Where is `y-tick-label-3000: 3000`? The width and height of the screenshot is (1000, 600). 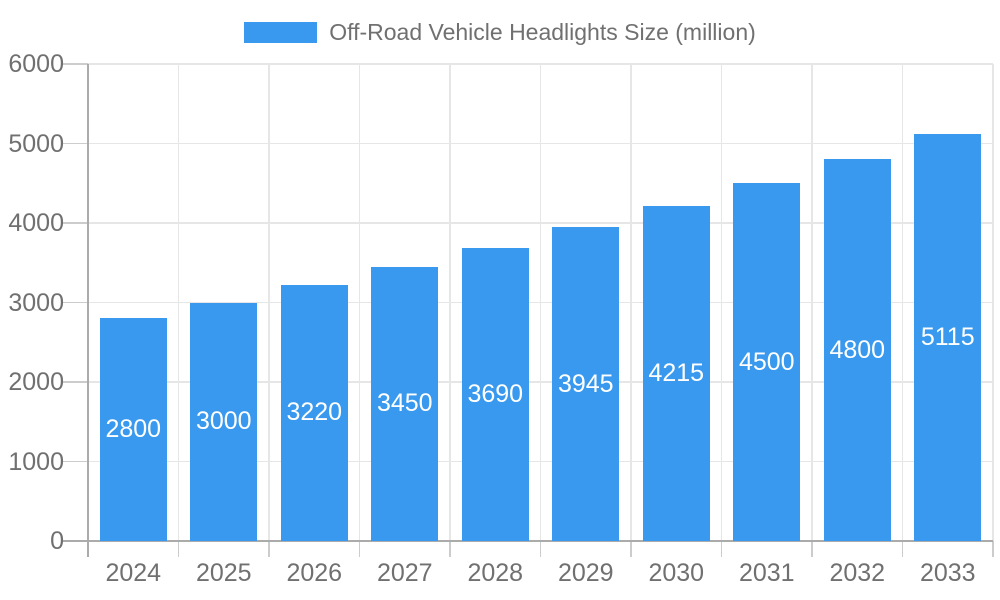
y-tick-label-3000: 3000 is located at coordinates (36, 302).